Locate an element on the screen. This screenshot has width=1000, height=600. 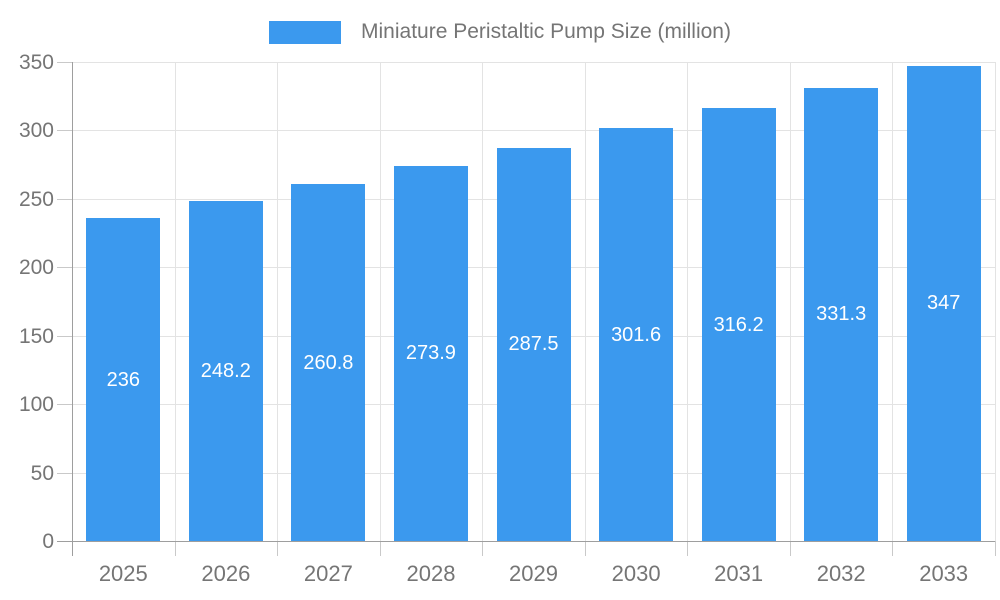
bar: 273.9 is located at coordinates (430, 353).